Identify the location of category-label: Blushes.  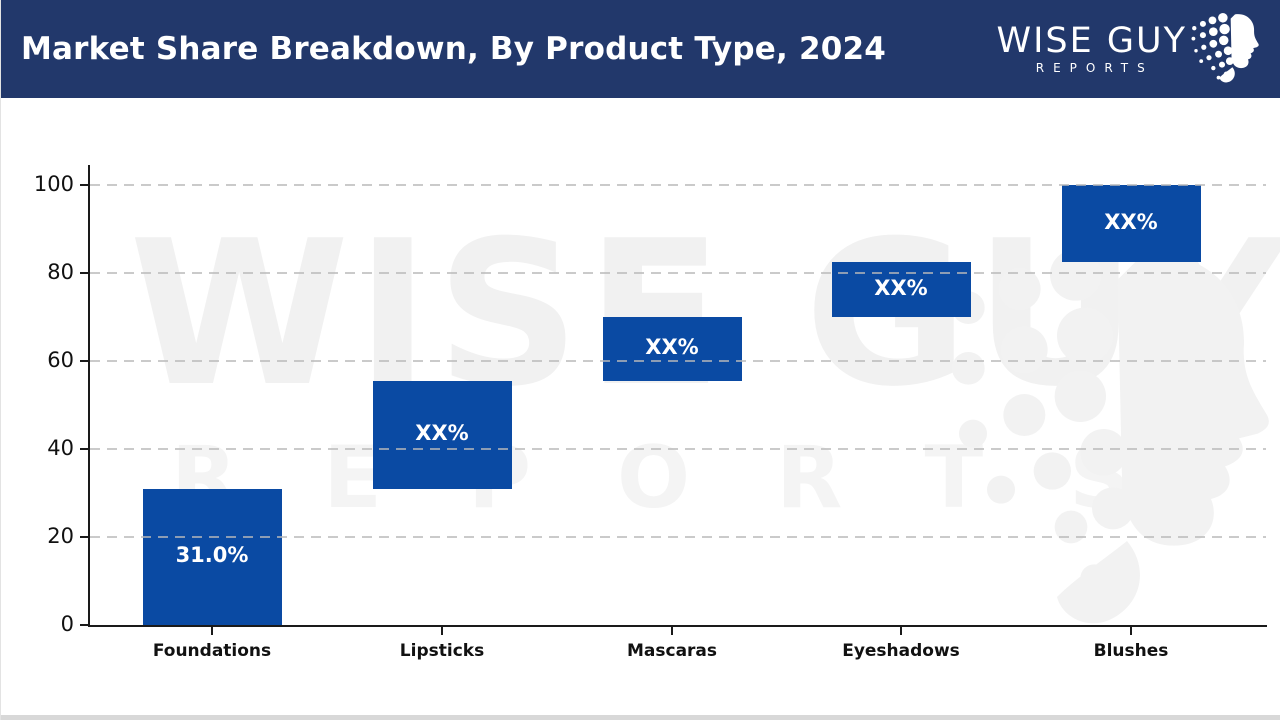
(1131, 651).